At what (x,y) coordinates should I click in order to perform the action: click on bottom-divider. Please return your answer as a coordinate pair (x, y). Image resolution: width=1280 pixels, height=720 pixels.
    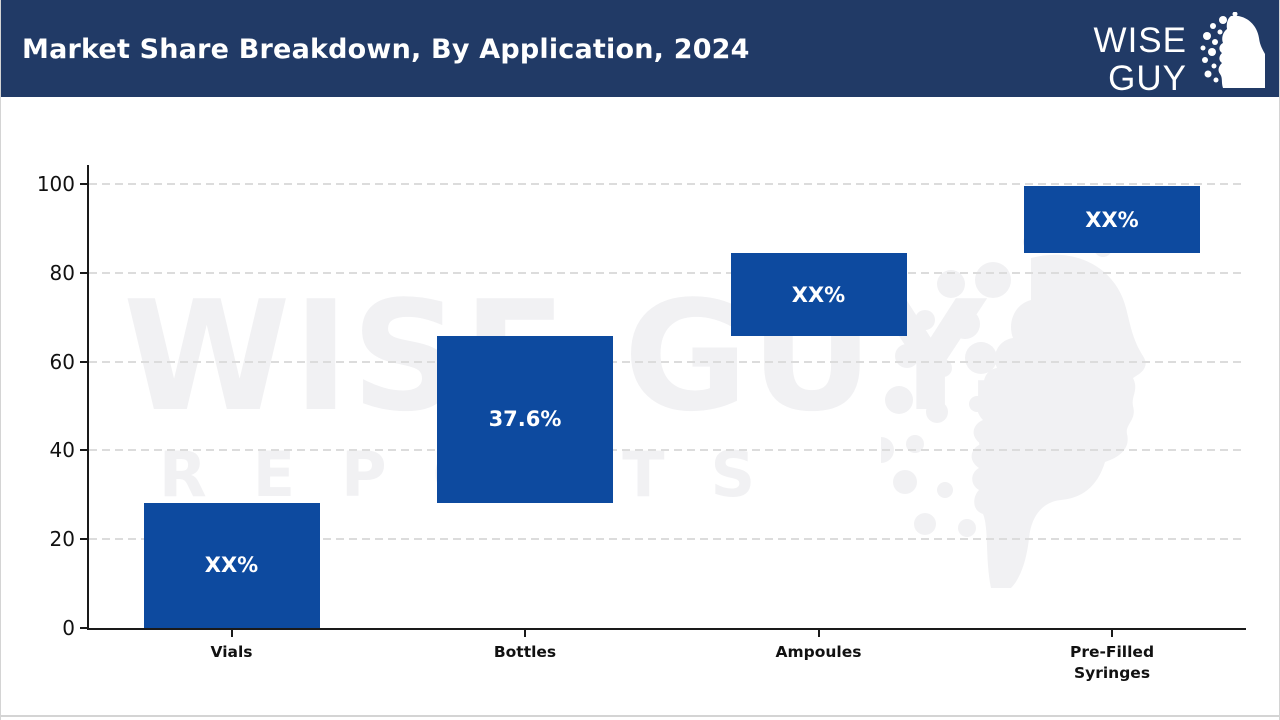
    Looking at the image, I should click on (640, 716).